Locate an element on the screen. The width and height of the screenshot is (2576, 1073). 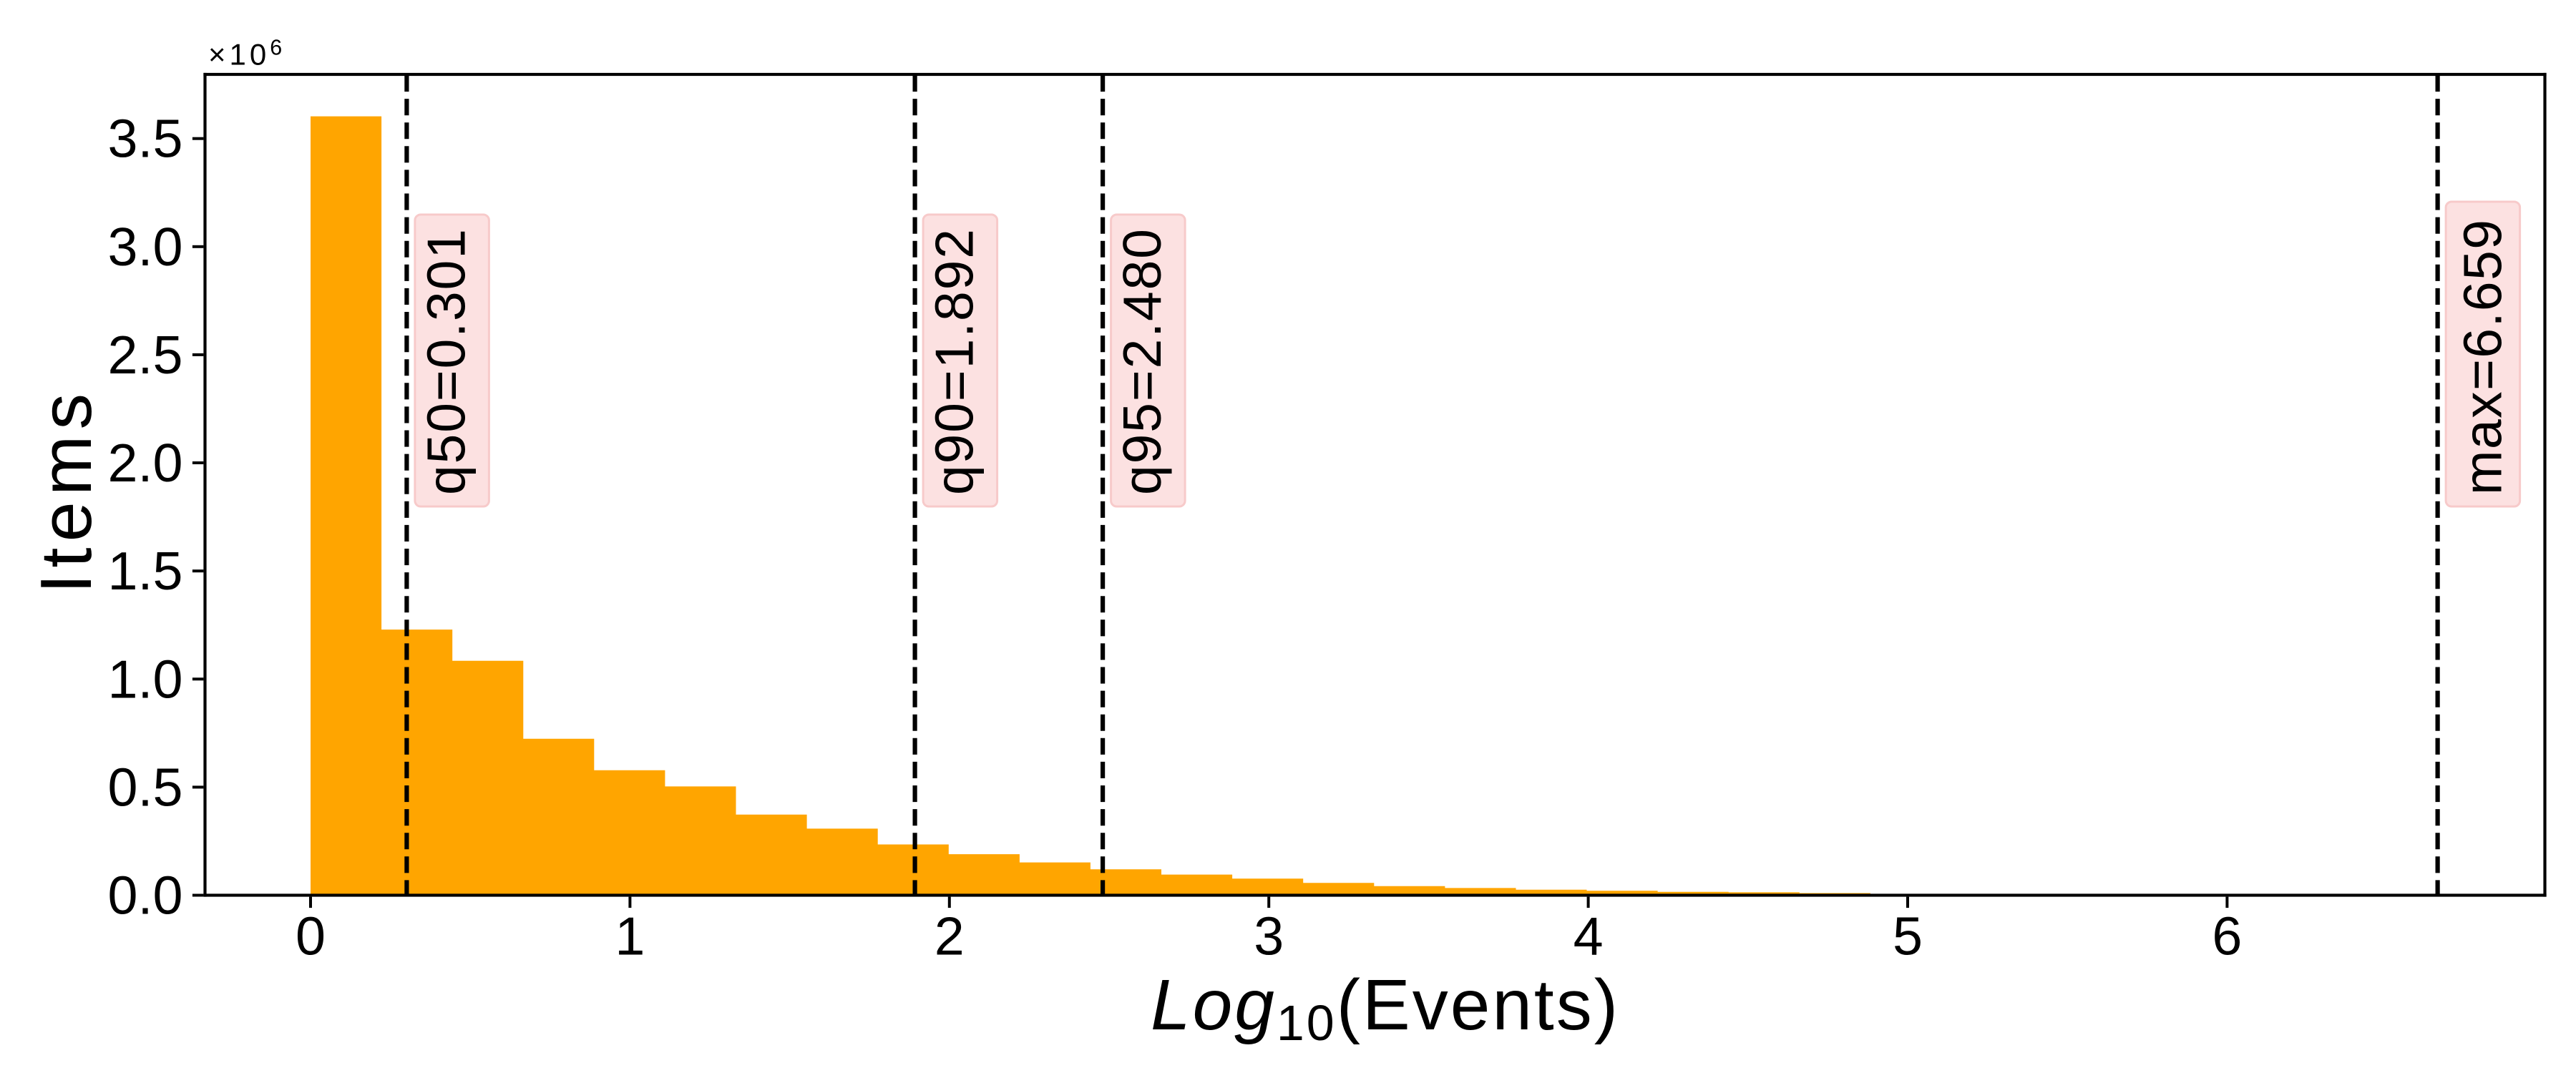
svg-text: q90=1.892 is located at coordinates (954, 362).